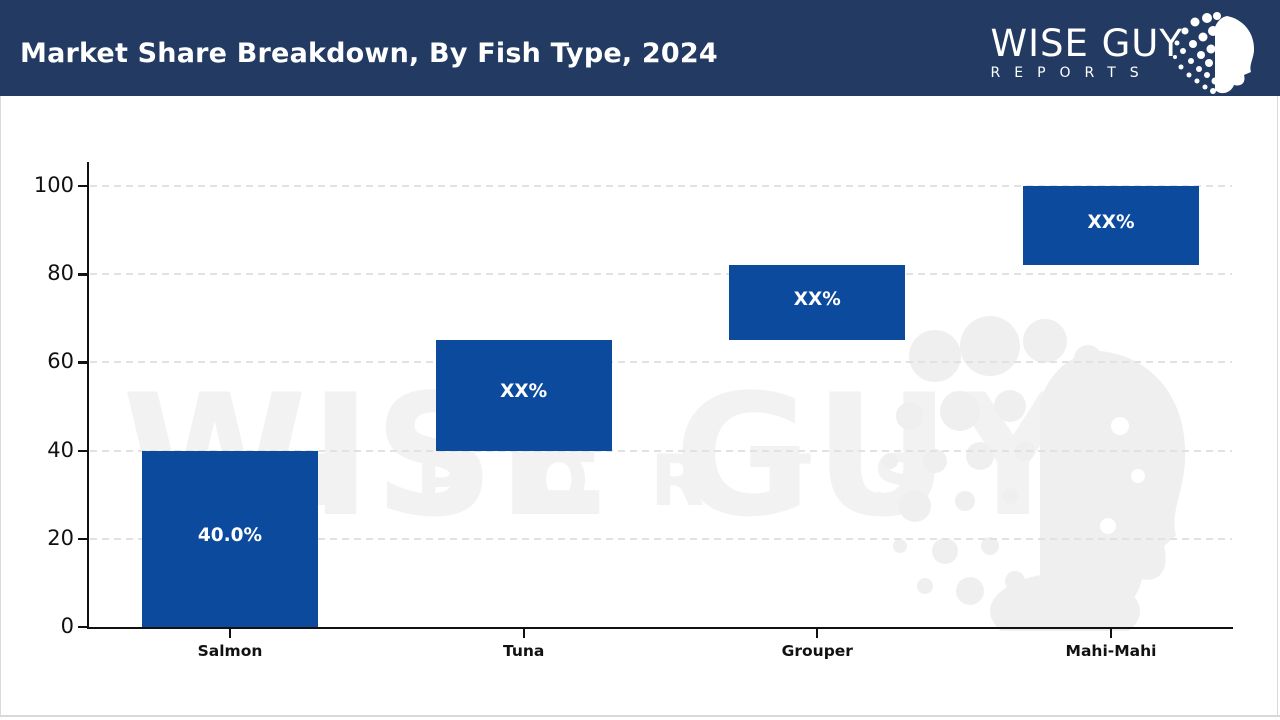 This screenshot has height=720, width=1280. I want to click on x-tick-grouper, so click(817, 633).